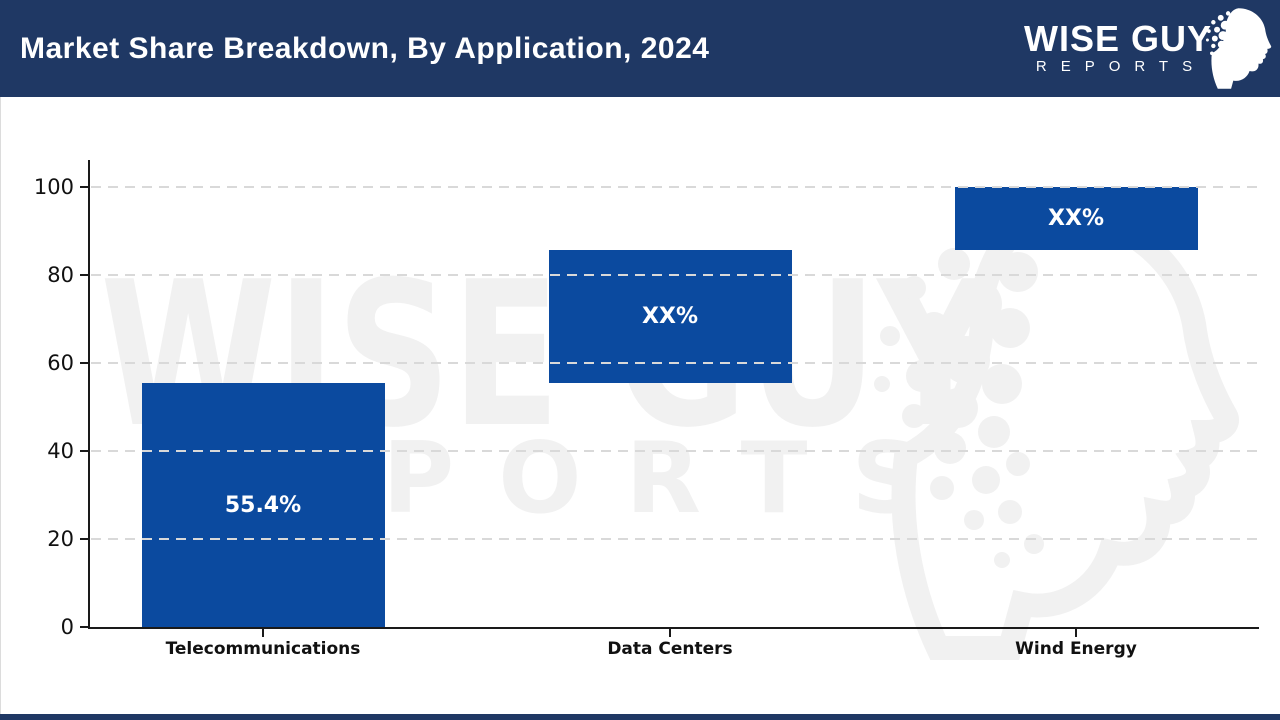  What do you see at coordinates (1117, 38) in the screenshot?
I see `logo-wordmark: WISE GUY` at bounding box center [1117, 38].